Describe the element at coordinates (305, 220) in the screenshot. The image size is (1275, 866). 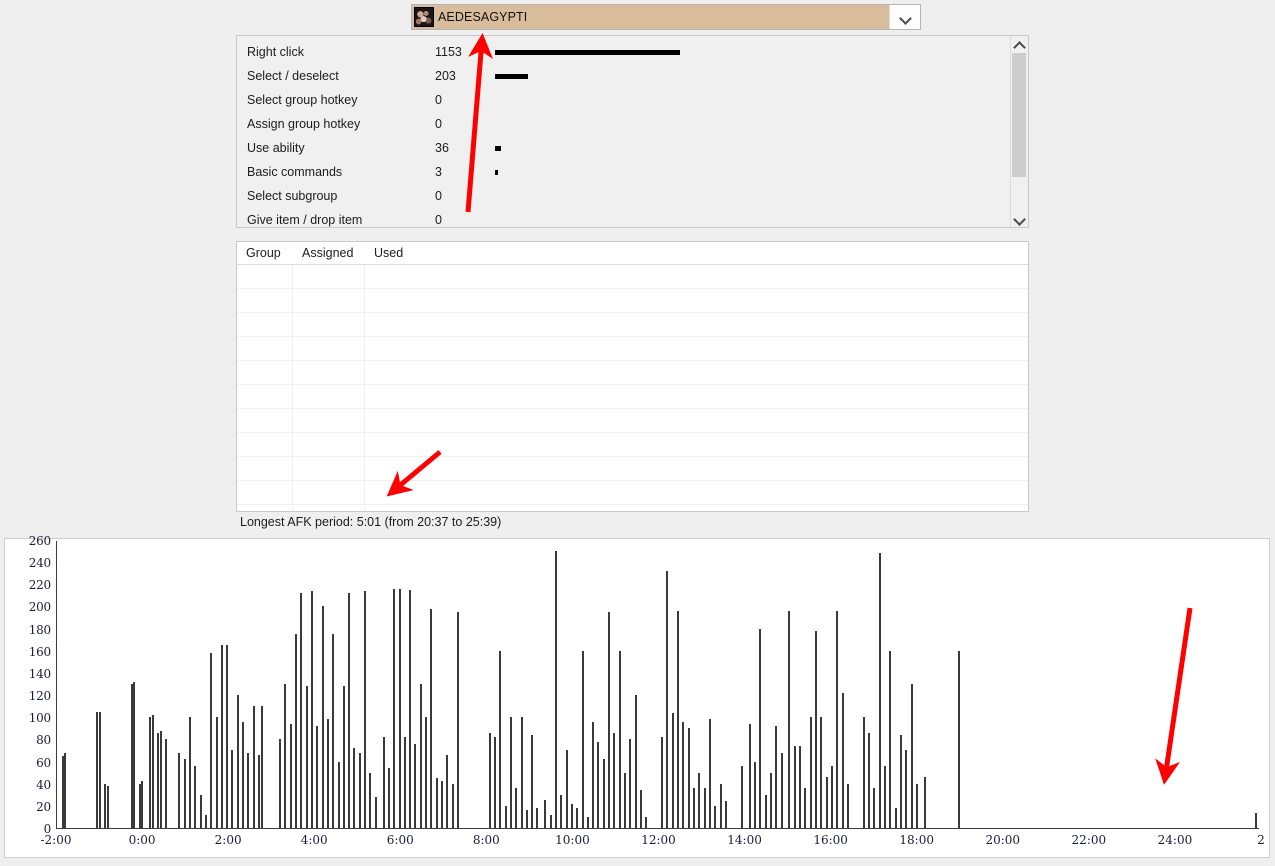
I see `stat-label: Give item / drop item` at that location.